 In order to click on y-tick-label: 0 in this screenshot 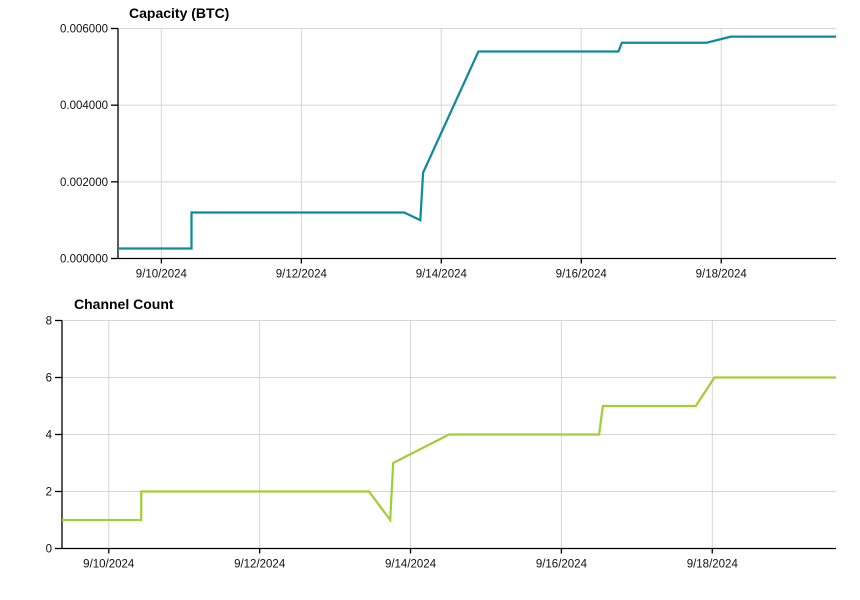, I will do `click(49, 550)`.